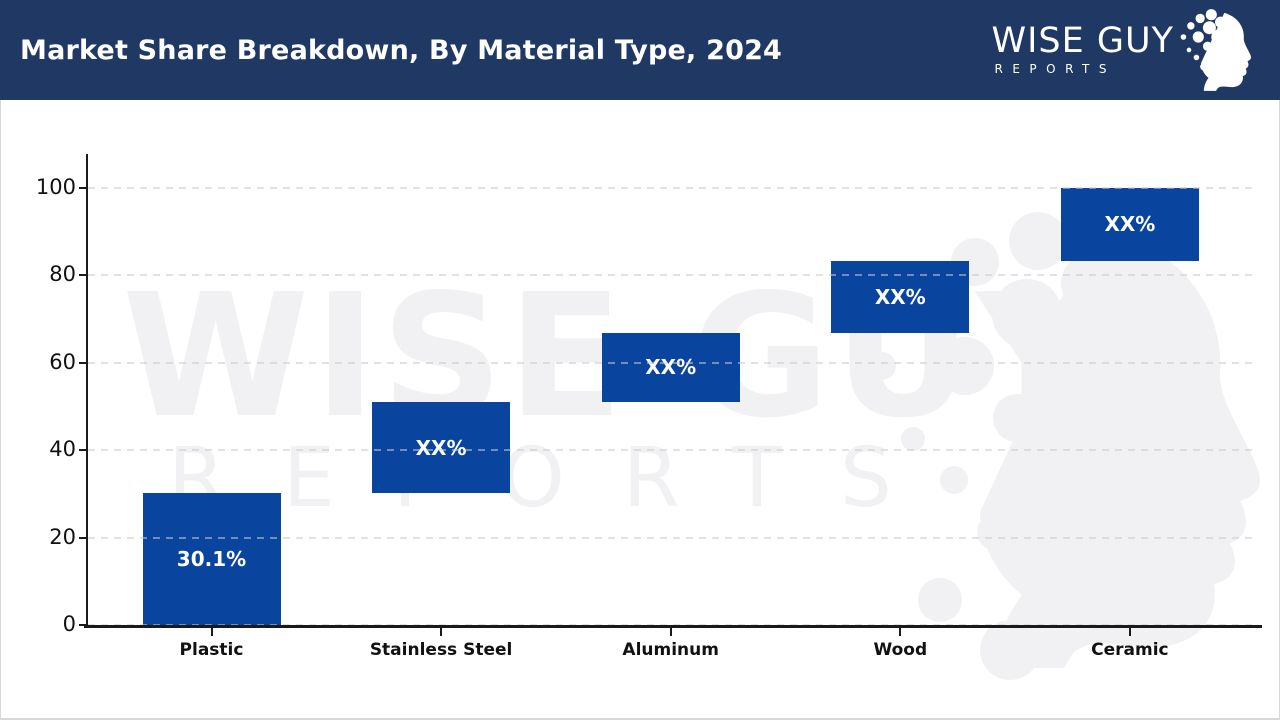 This screenshot has height=720, width=1280. What do you see at coordinates (211, 632) in the screenshot?
I see `x-axis-tick-plastic` at bounding box center [211, 632].